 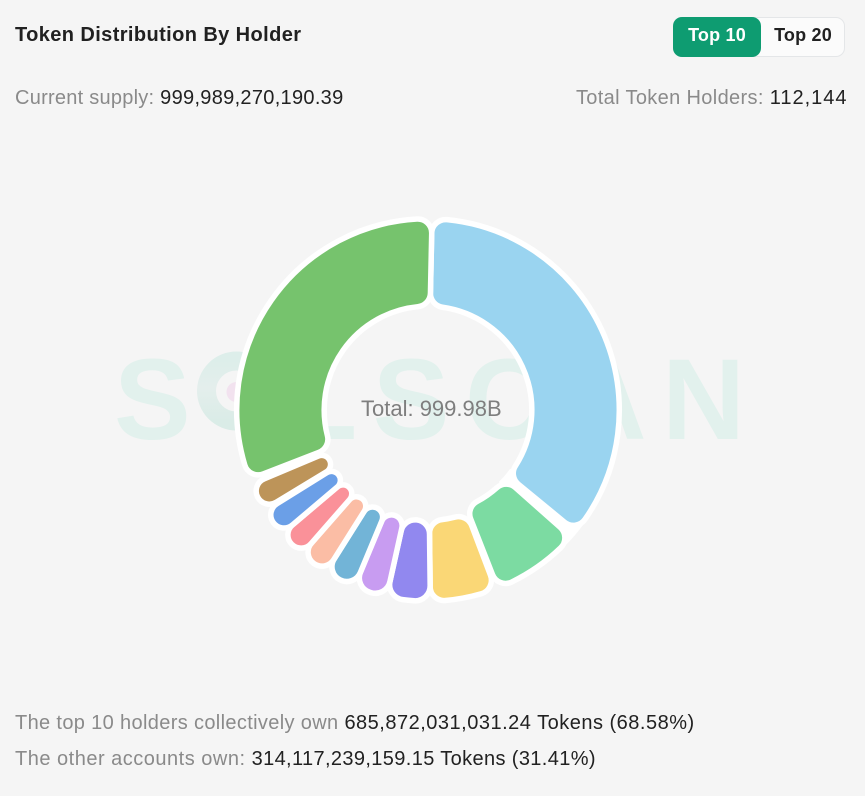 I want to click on svg-text: S, so click(x=152, y=400).